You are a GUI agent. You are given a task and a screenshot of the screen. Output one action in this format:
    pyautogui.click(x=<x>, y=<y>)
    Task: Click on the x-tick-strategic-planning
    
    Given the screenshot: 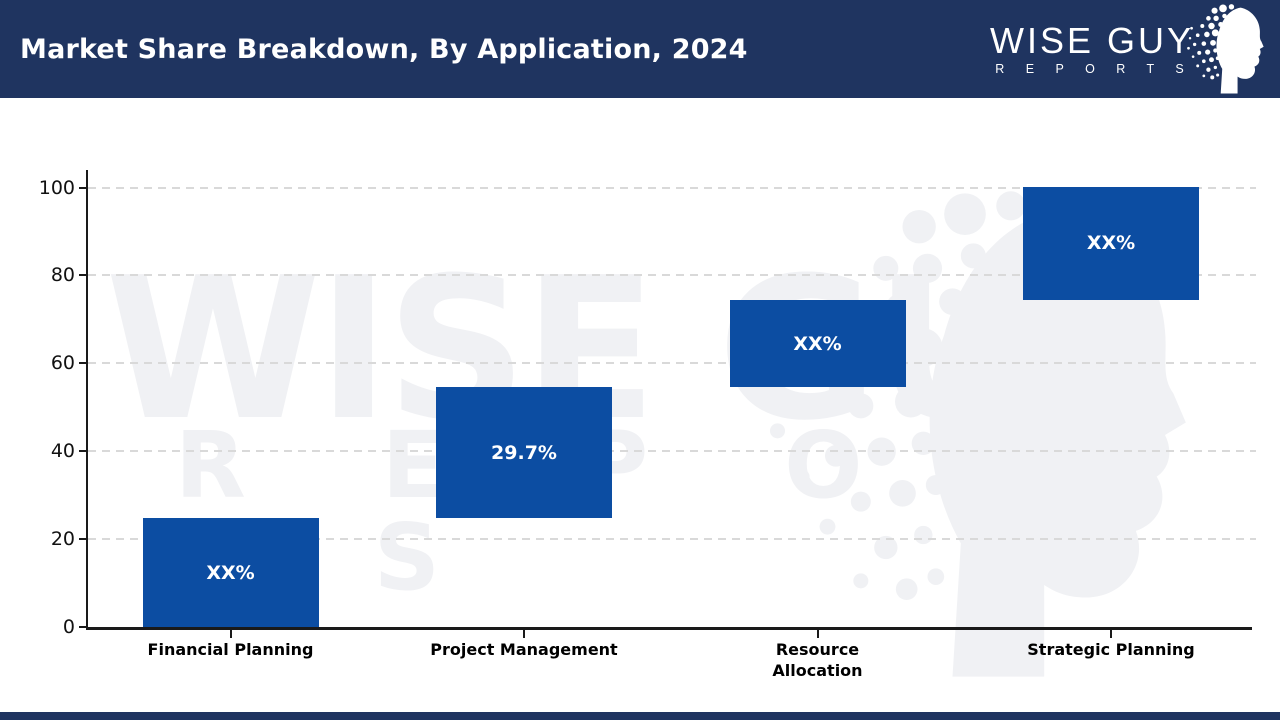 What is the action you would take?
    pyautogui.click(x=1111, y=633)
    